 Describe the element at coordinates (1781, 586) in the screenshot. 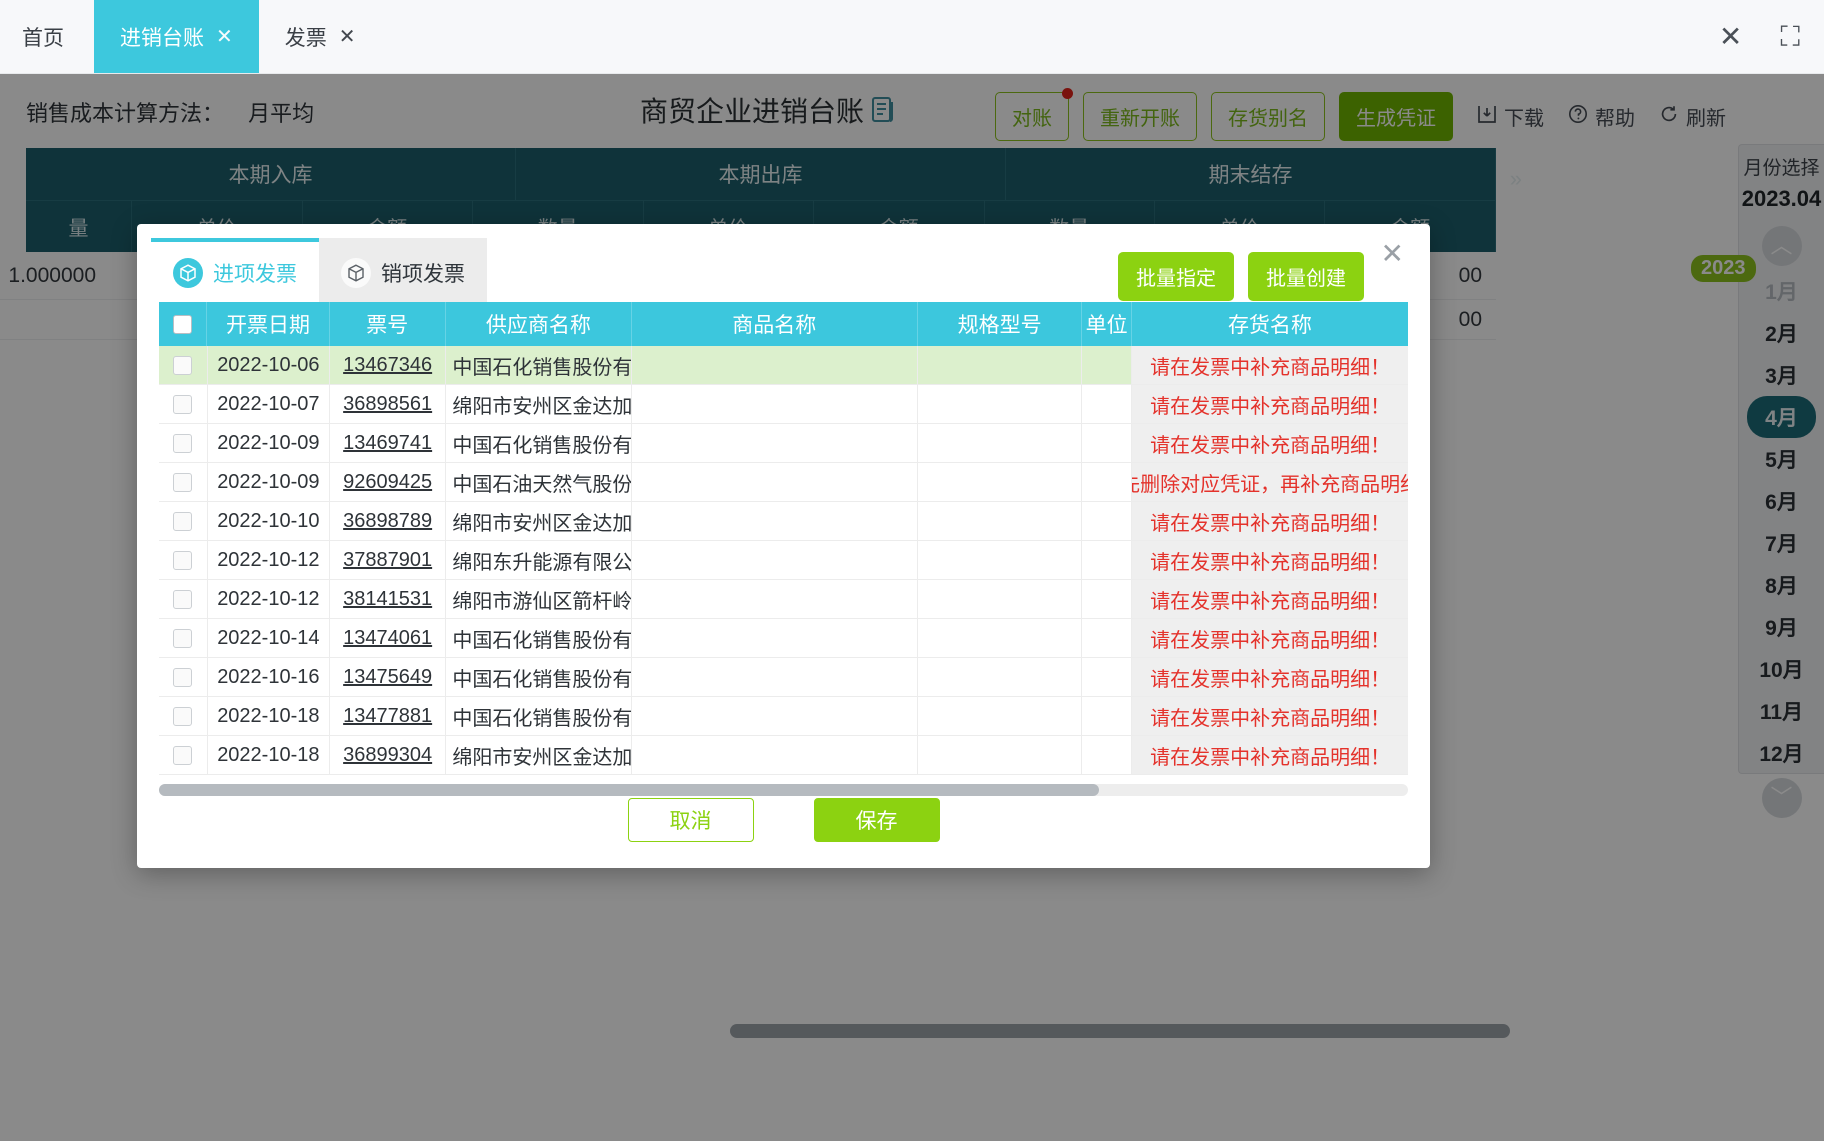

I see `month-item-8: 8月` at that location.